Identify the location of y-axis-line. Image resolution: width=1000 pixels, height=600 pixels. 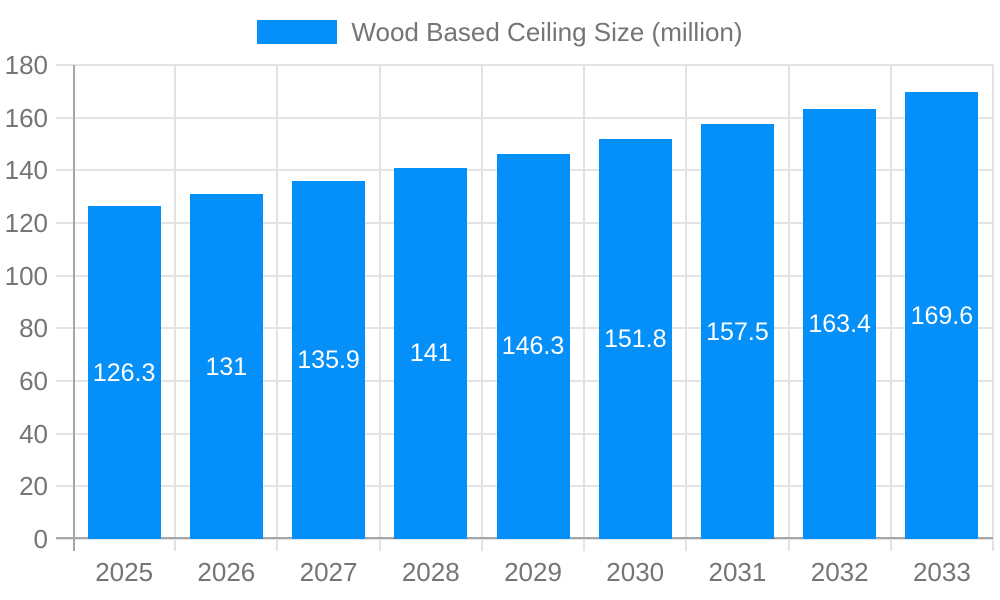
(74, 308).